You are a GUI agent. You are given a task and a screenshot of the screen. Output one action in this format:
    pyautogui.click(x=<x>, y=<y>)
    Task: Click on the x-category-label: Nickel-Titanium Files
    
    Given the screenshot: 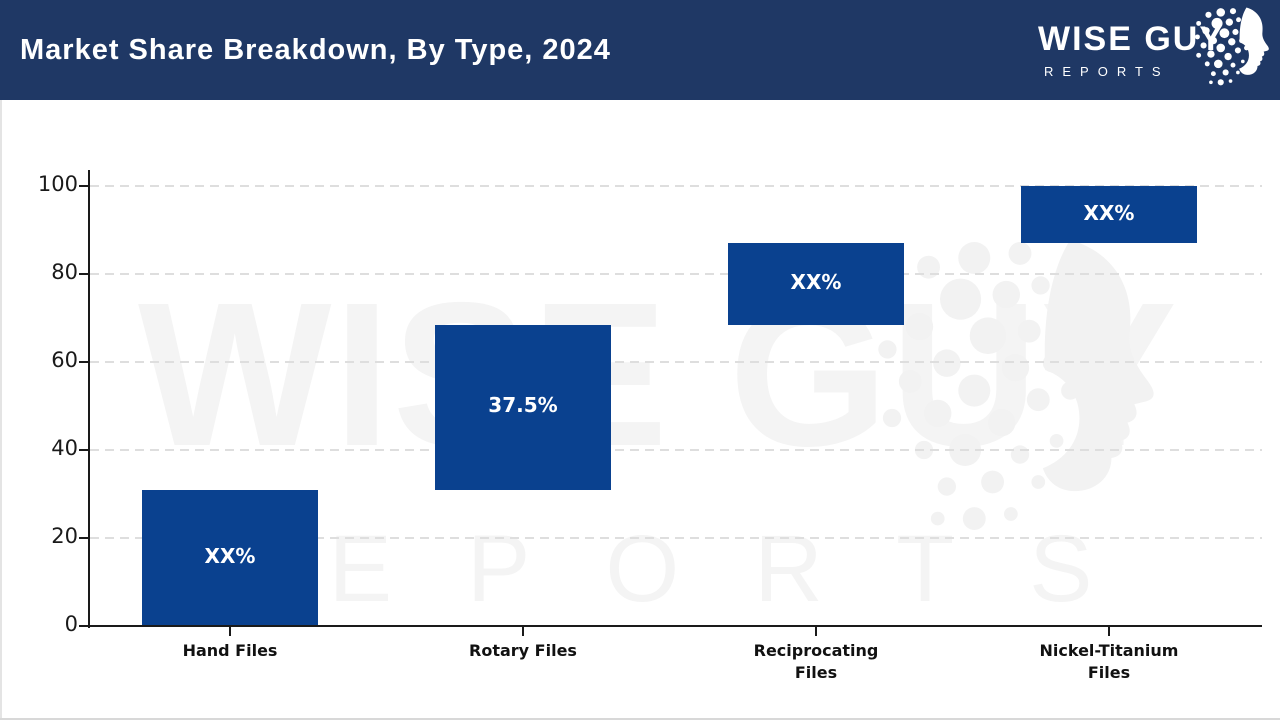 What is the action you would take?
    pyautogui.click(x=1109, y=661)
    